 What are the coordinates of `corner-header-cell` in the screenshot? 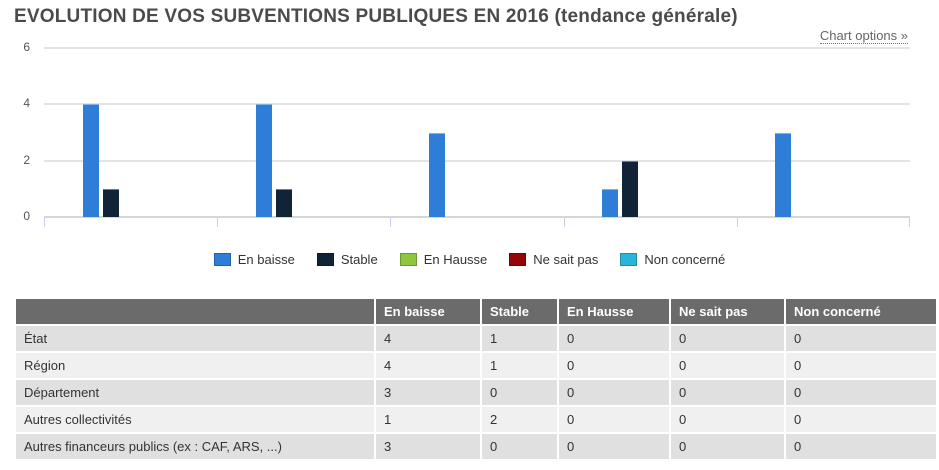 It's located at (195, 311).